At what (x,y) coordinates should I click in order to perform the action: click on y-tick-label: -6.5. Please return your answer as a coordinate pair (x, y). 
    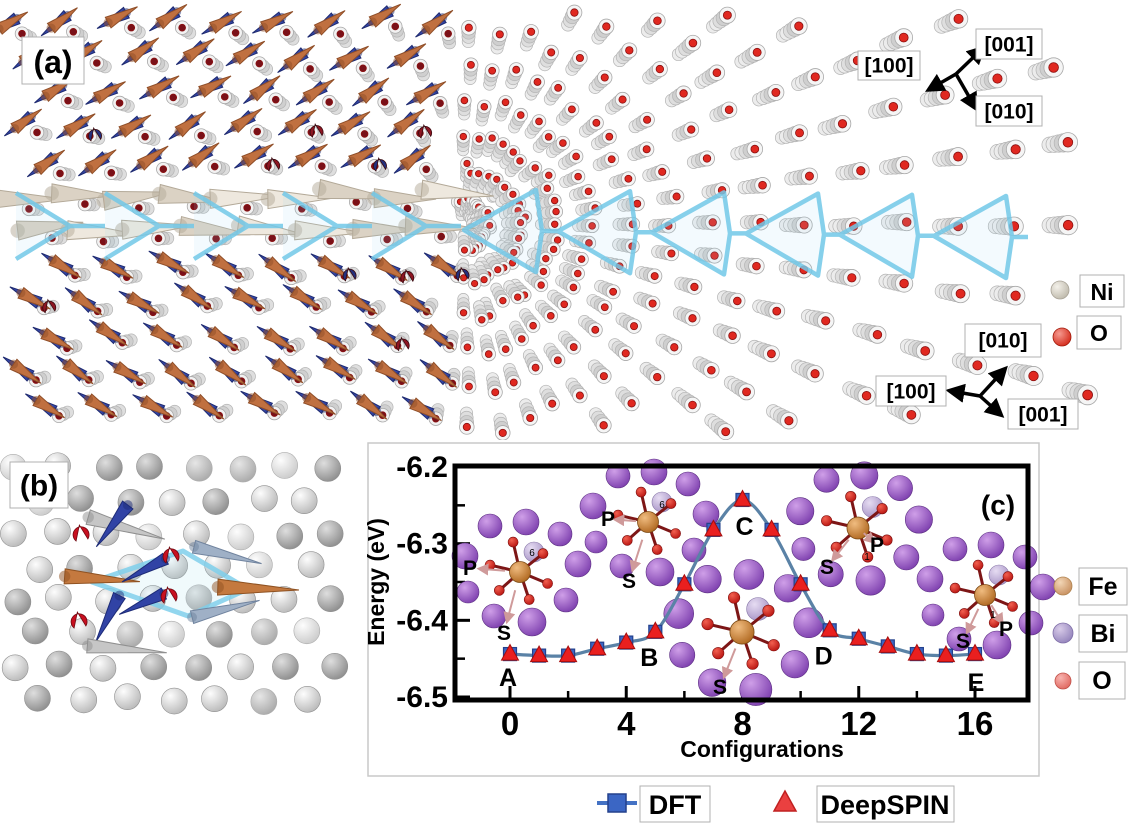
    Looking at the image, I should click on (422, 697).